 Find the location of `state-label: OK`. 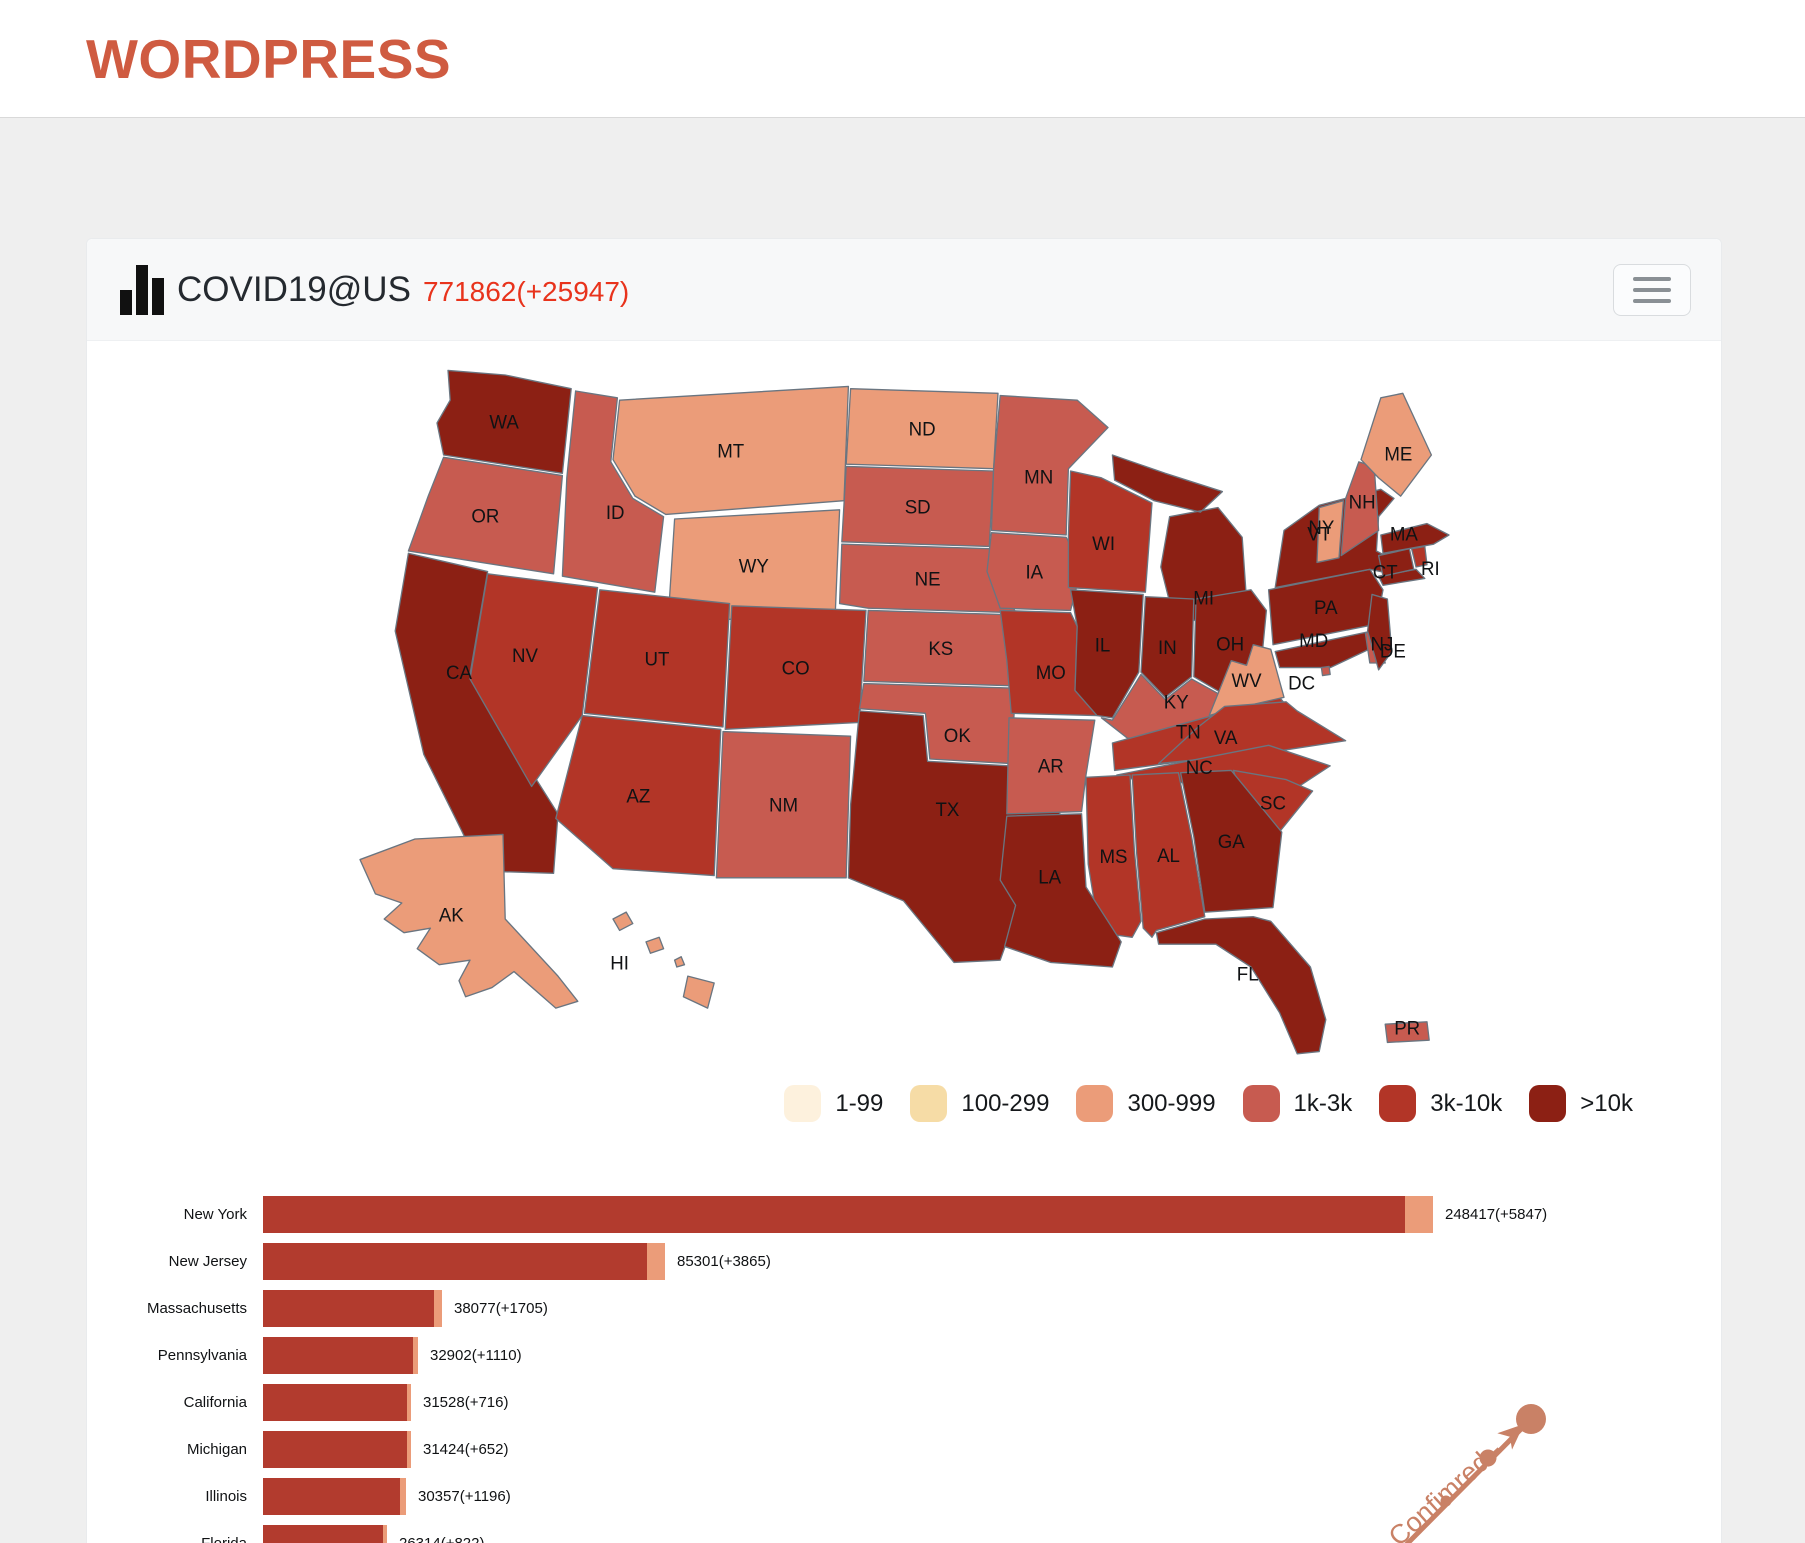

state-label: OK is located at coordinates (956, 736).